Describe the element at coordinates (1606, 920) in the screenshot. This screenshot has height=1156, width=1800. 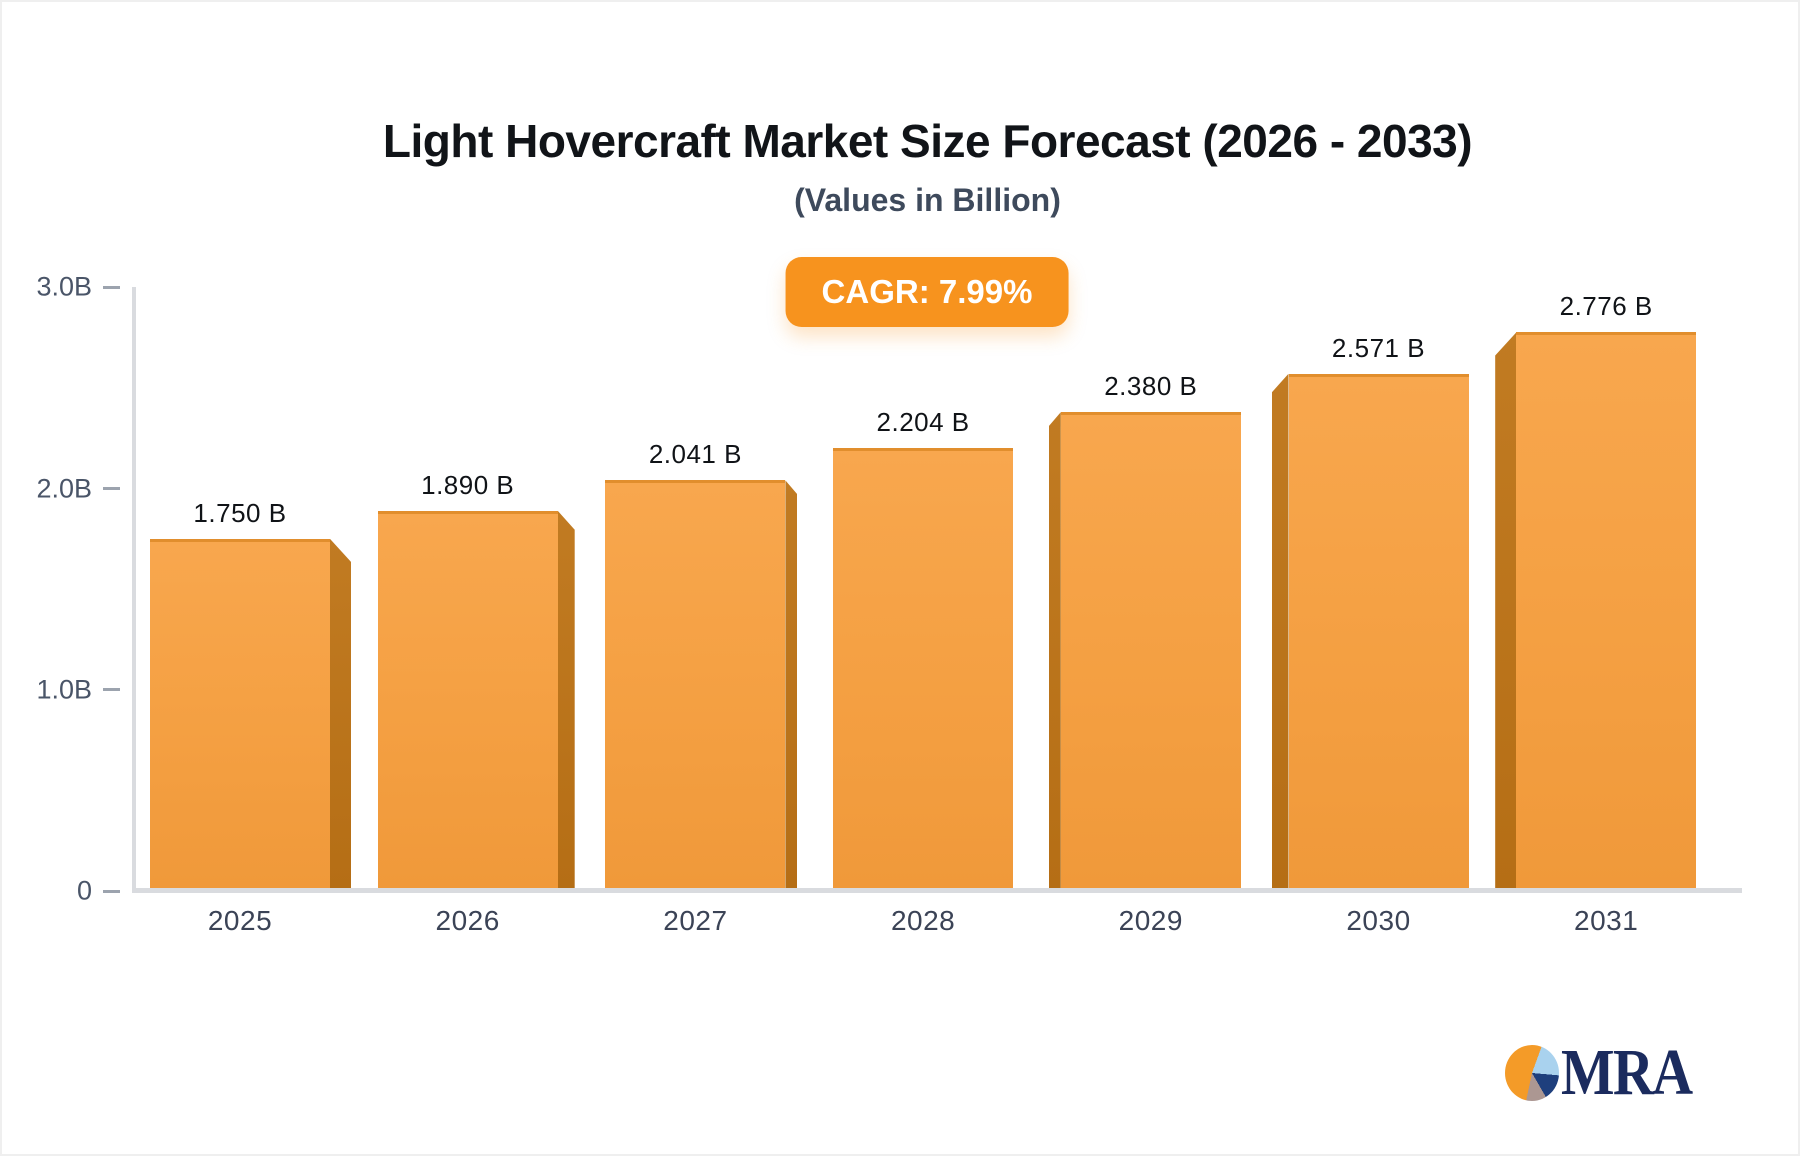
I see `x-axis-label-2031: 2031` at that location.